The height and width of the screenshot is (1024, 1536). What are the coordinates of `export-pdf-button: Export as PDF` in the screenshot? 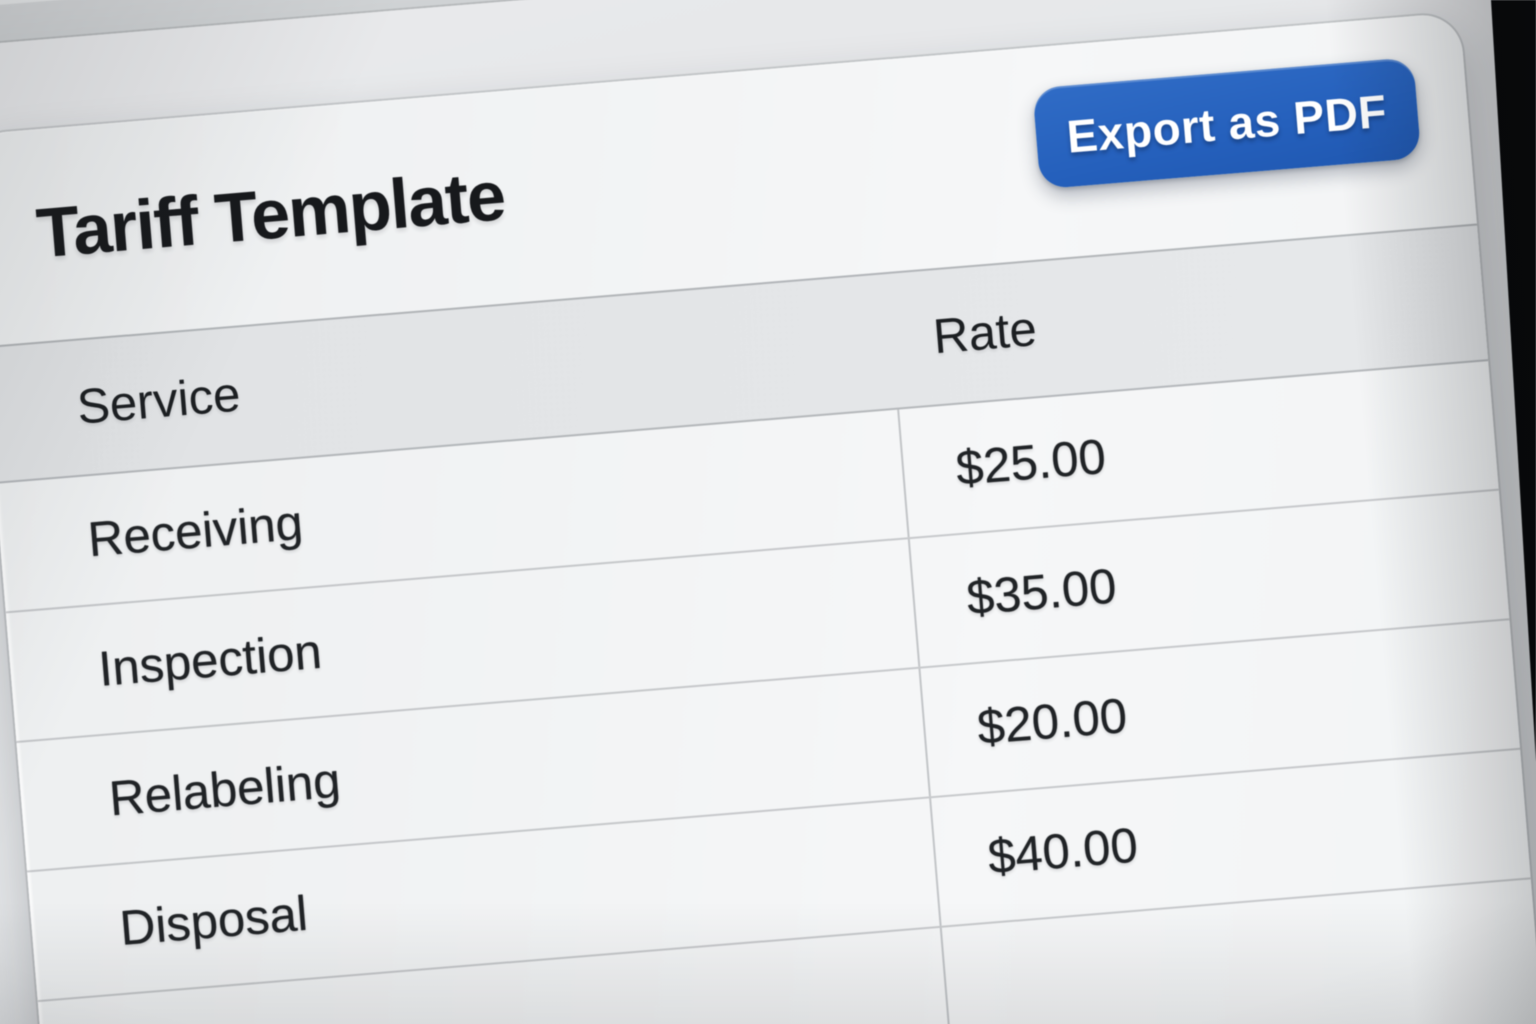 It's located at (1227, 123).